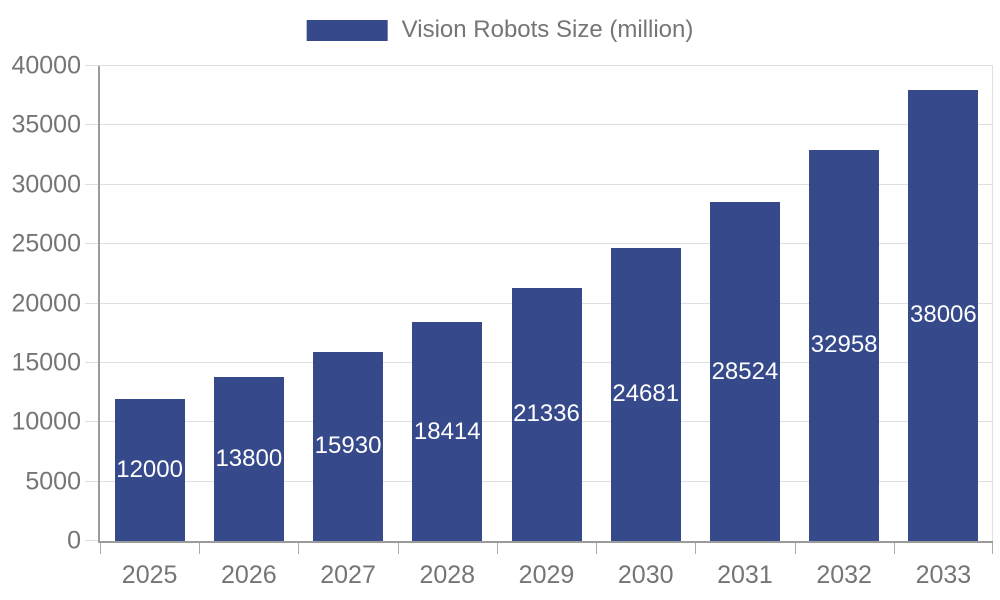 This screenshot has width=1000, height=600. Describe the element at coordinates (249, 575) in the screenshot. I see `x-axis-tick-label: 2026` at that location.